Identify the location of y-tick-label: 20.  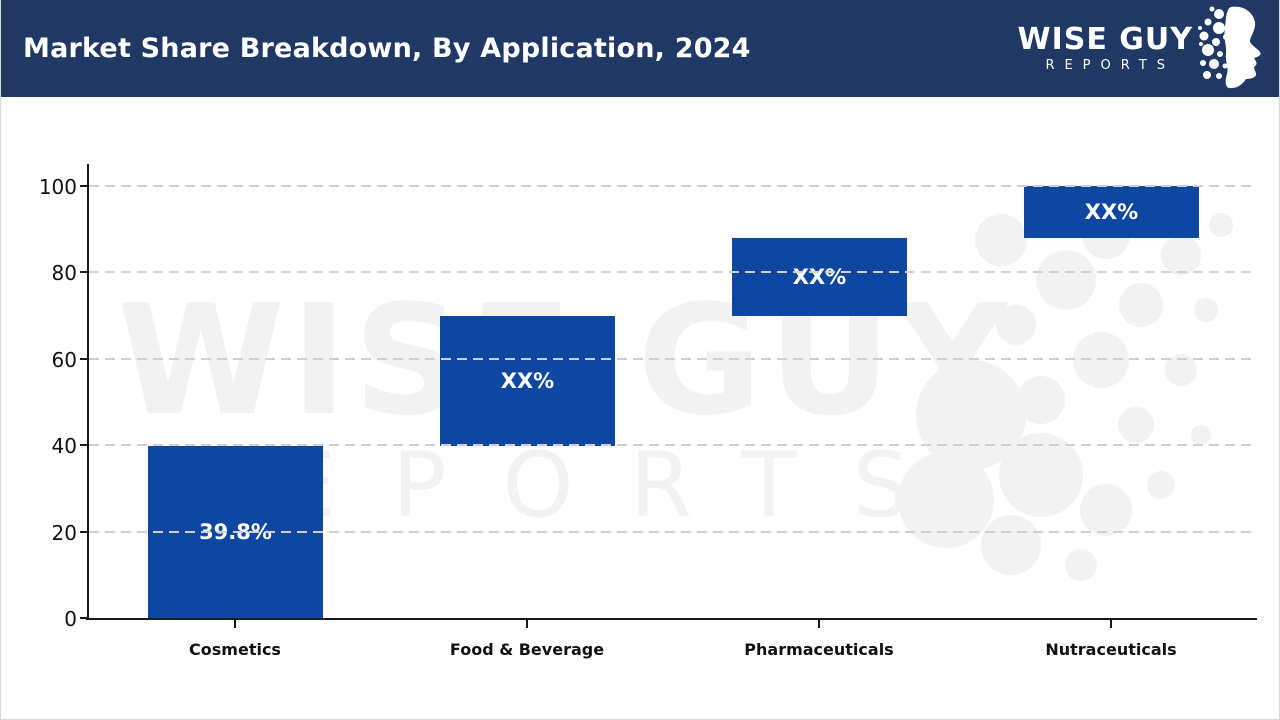
(64, 532).